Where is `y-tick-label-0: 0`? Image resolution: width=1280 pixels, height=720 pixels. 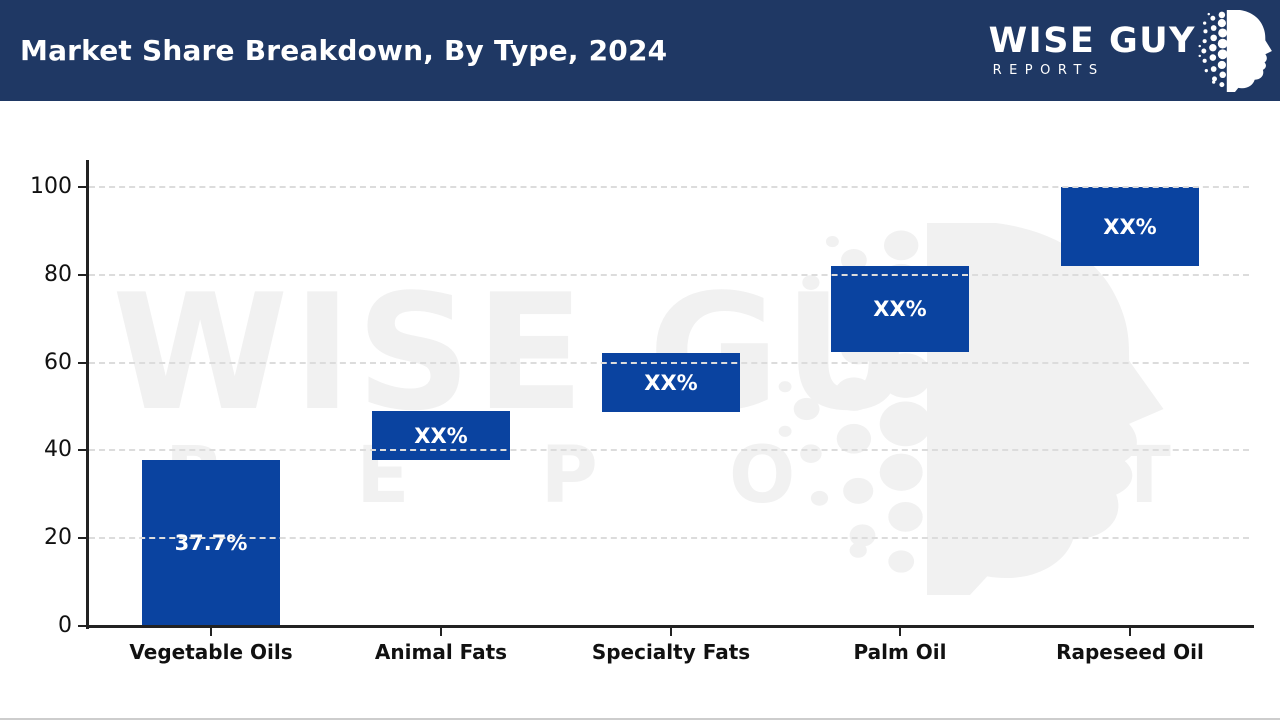 y-tick-label-0: 0 is located at coordinates (65, 625).